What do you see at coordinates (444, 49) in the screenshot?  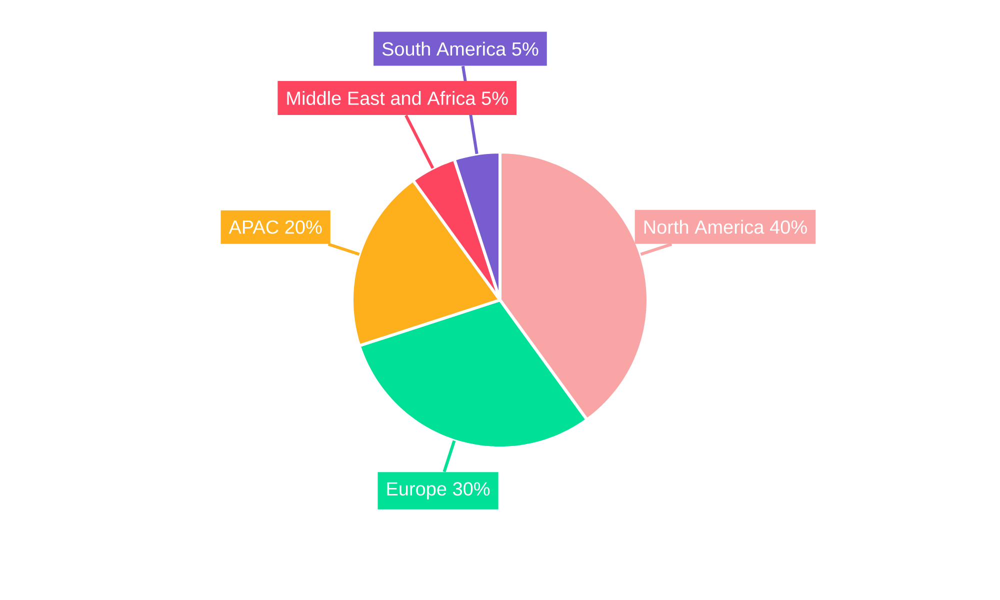 I see `slice-label: South America` at bounding box center [444, 49].